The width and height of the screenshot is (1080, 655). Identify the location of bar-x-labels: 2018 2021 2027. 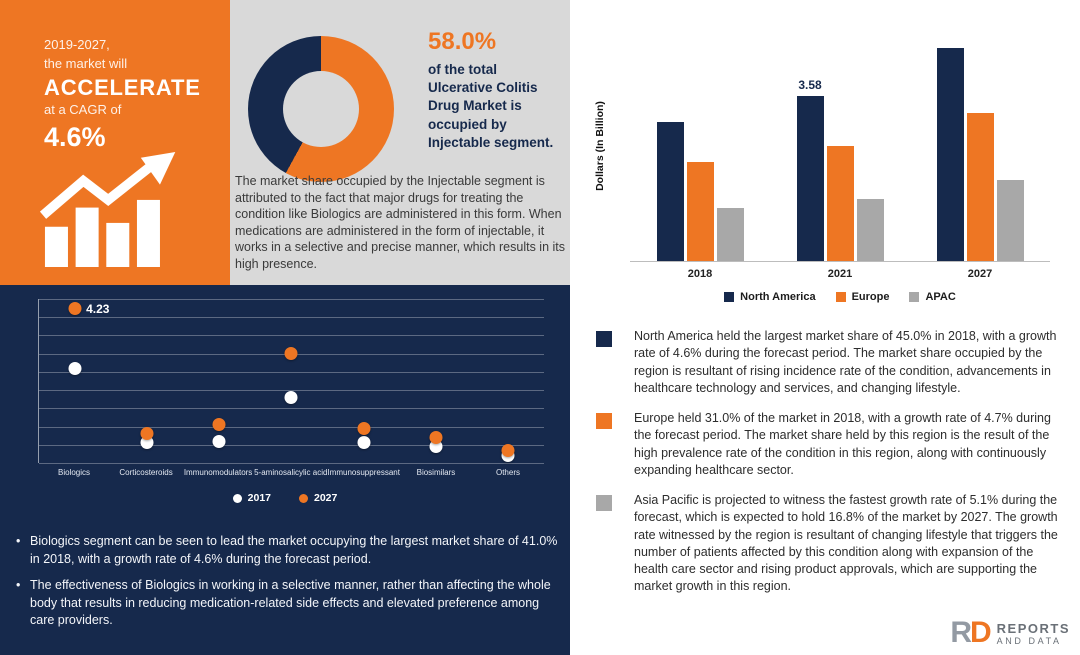
(840, 274).